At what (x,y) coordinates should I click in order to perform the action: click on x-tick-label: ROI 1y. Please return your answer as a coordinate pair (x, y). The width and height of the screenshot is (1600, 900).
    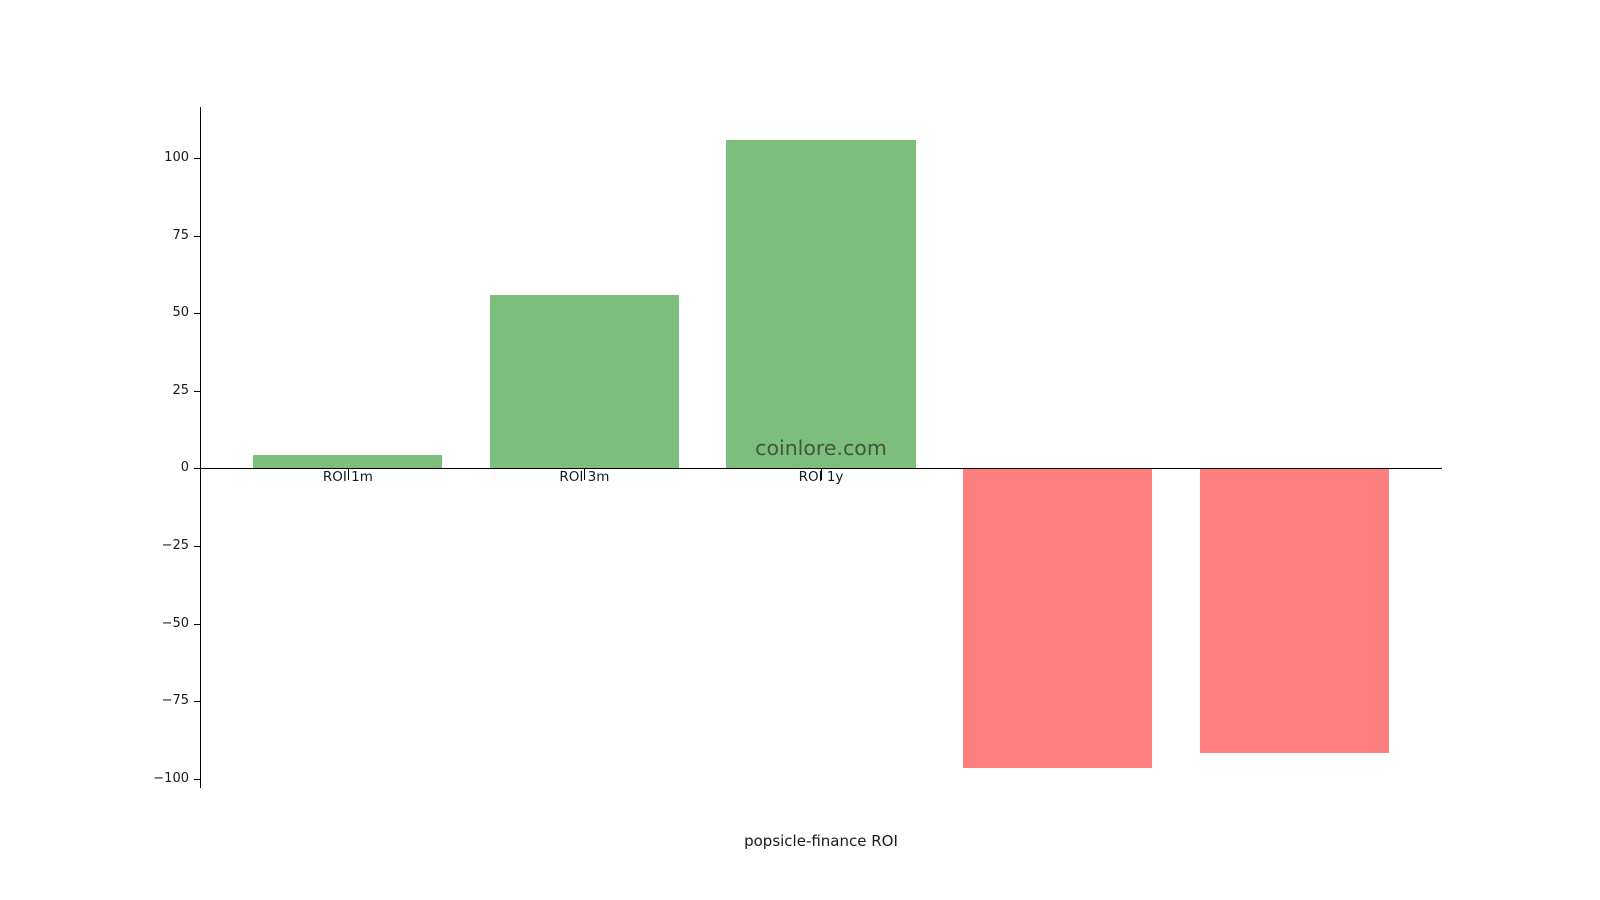
    Looking at the image, I should click on (821, 477).